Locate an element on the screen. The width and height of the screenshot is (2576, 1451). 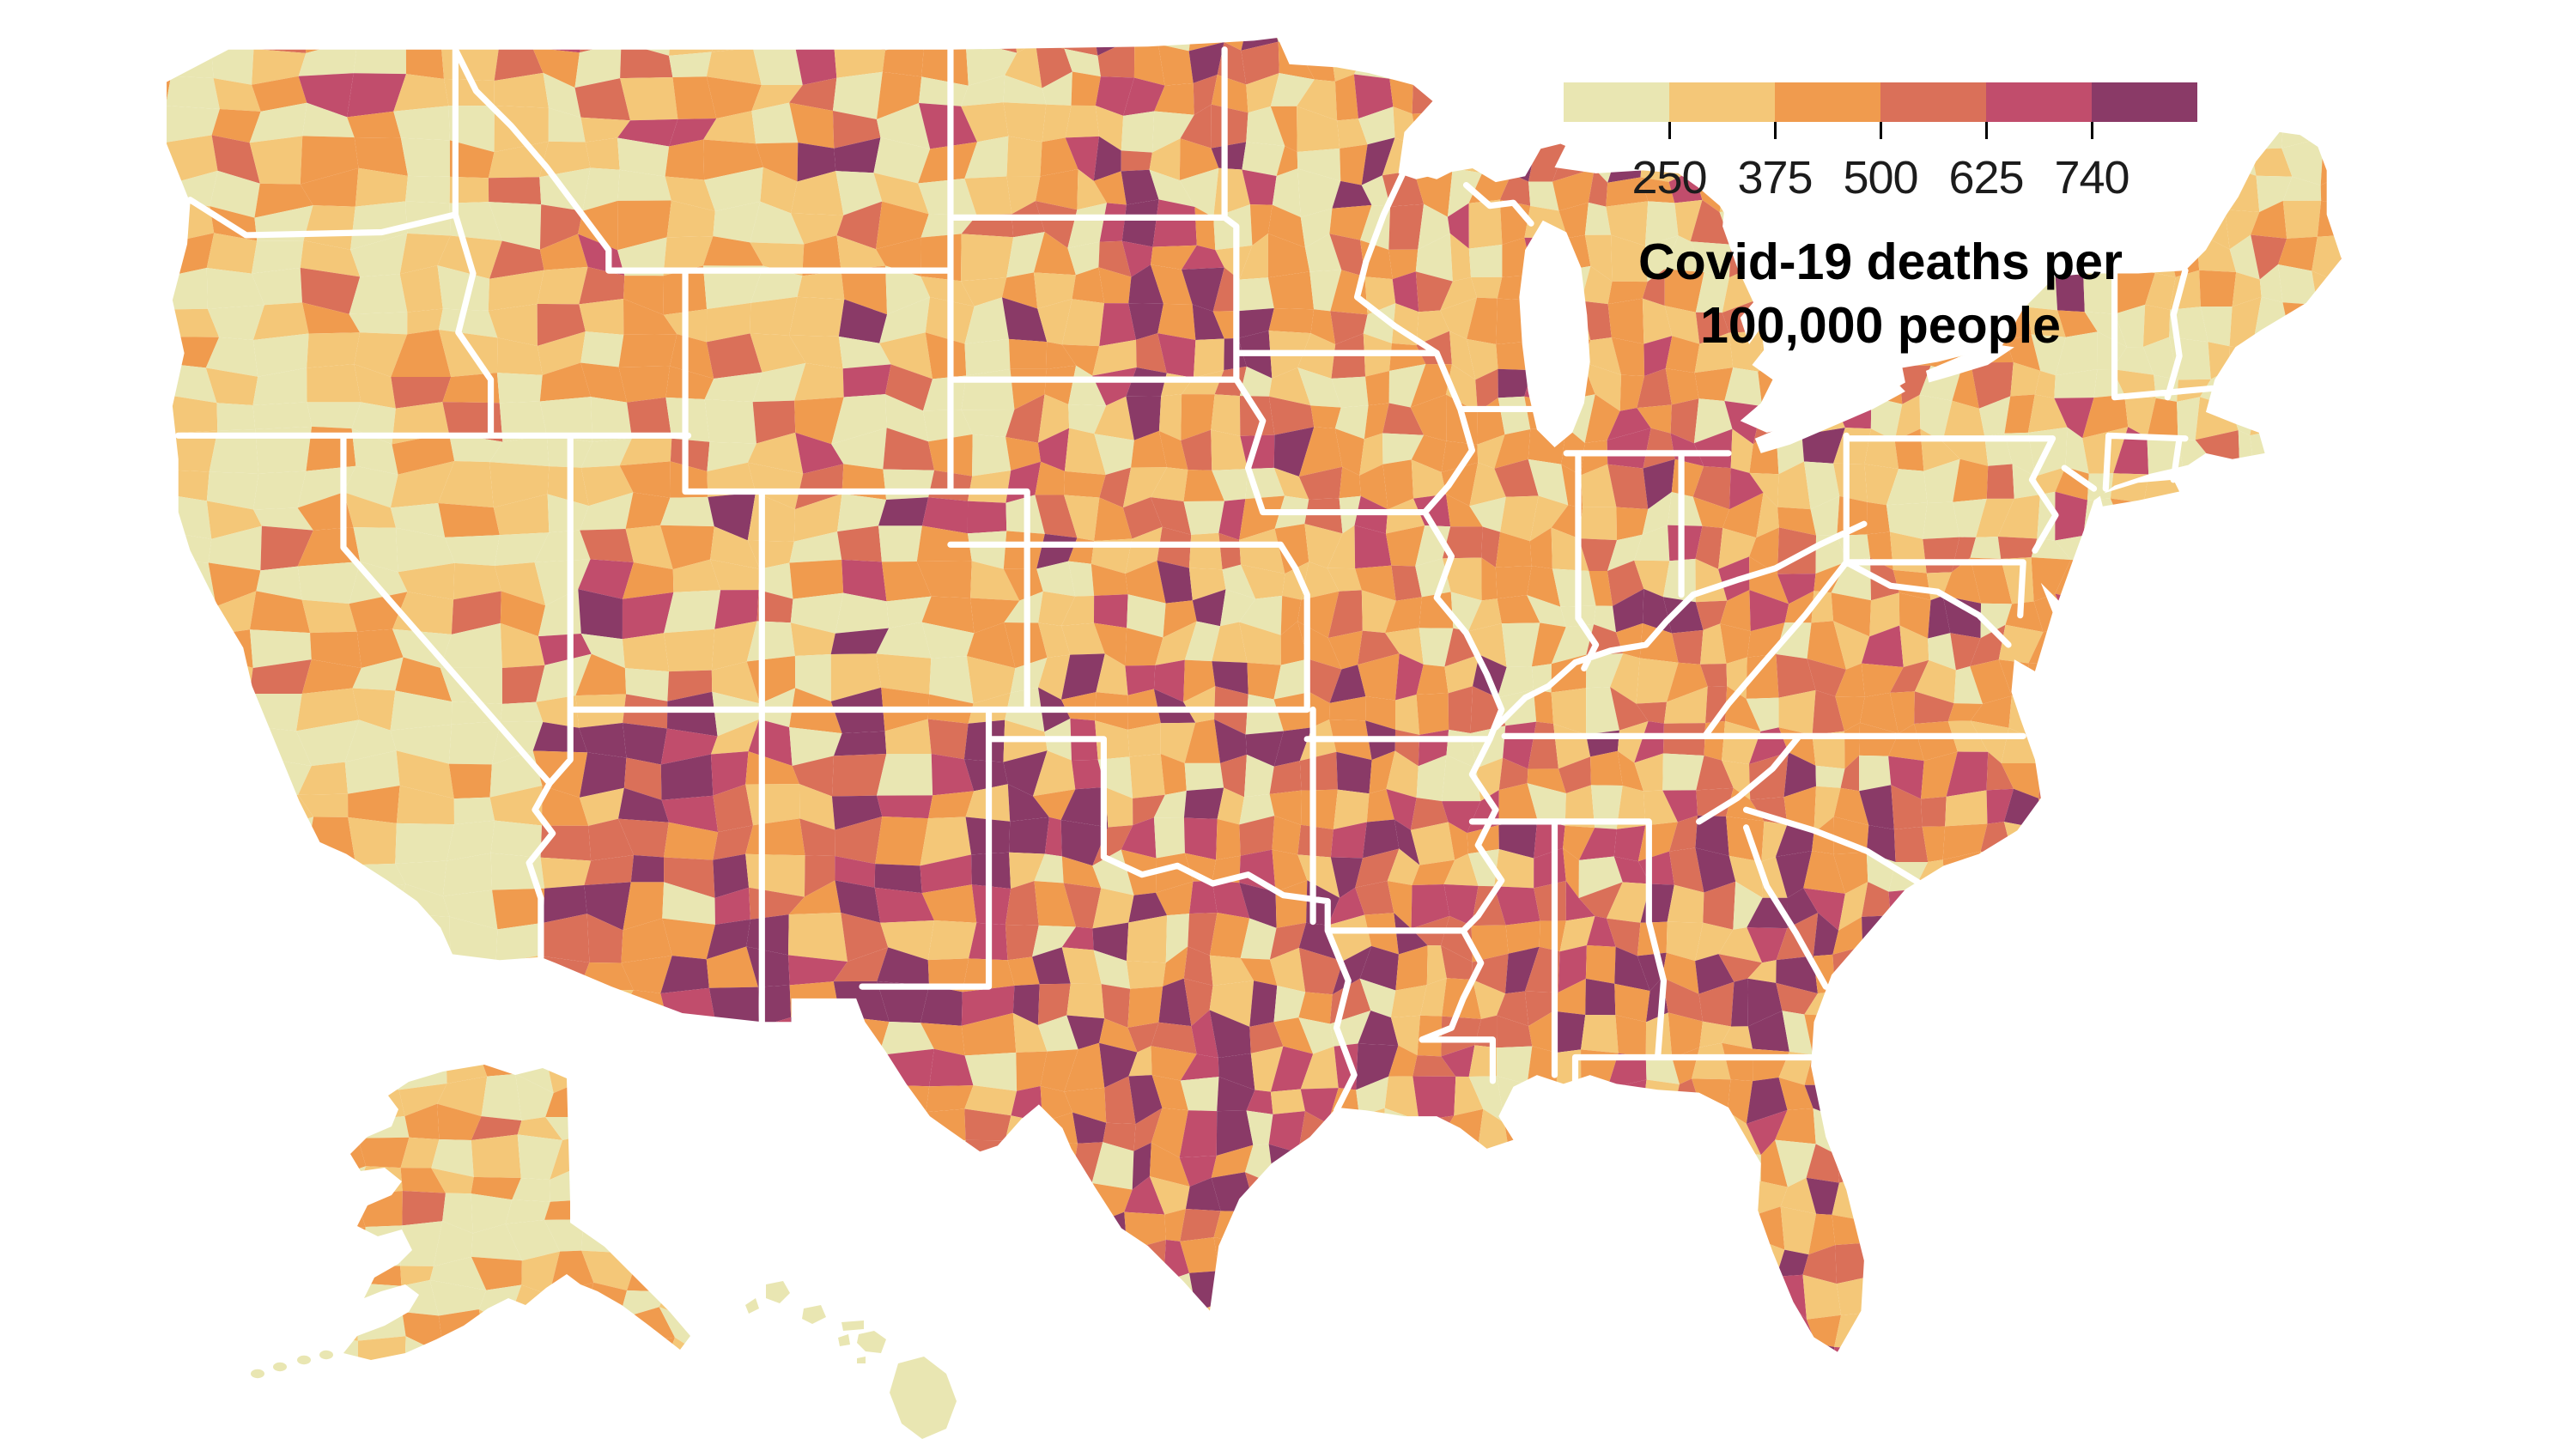
niihau-island is located at coordinates (752, 1306).